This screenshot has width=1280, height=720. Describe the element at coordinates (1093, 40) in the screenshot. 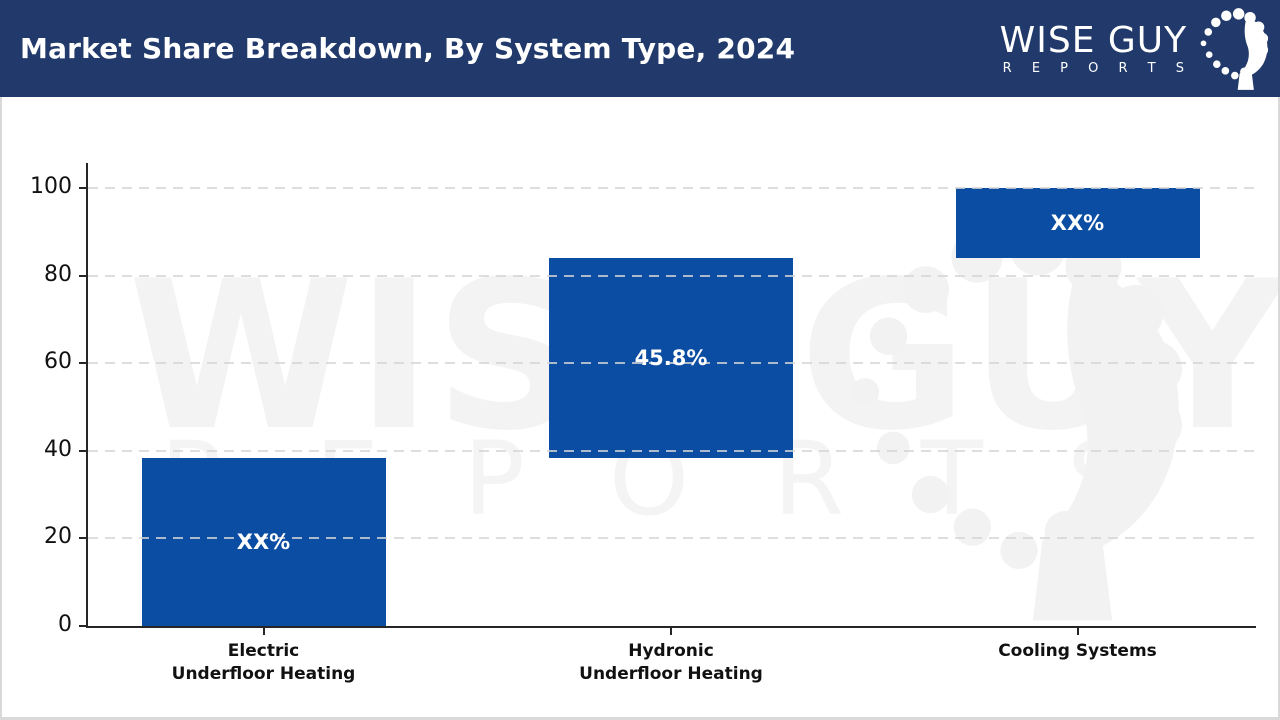

I see `logo-wordmark: WISE GUY` at that location.